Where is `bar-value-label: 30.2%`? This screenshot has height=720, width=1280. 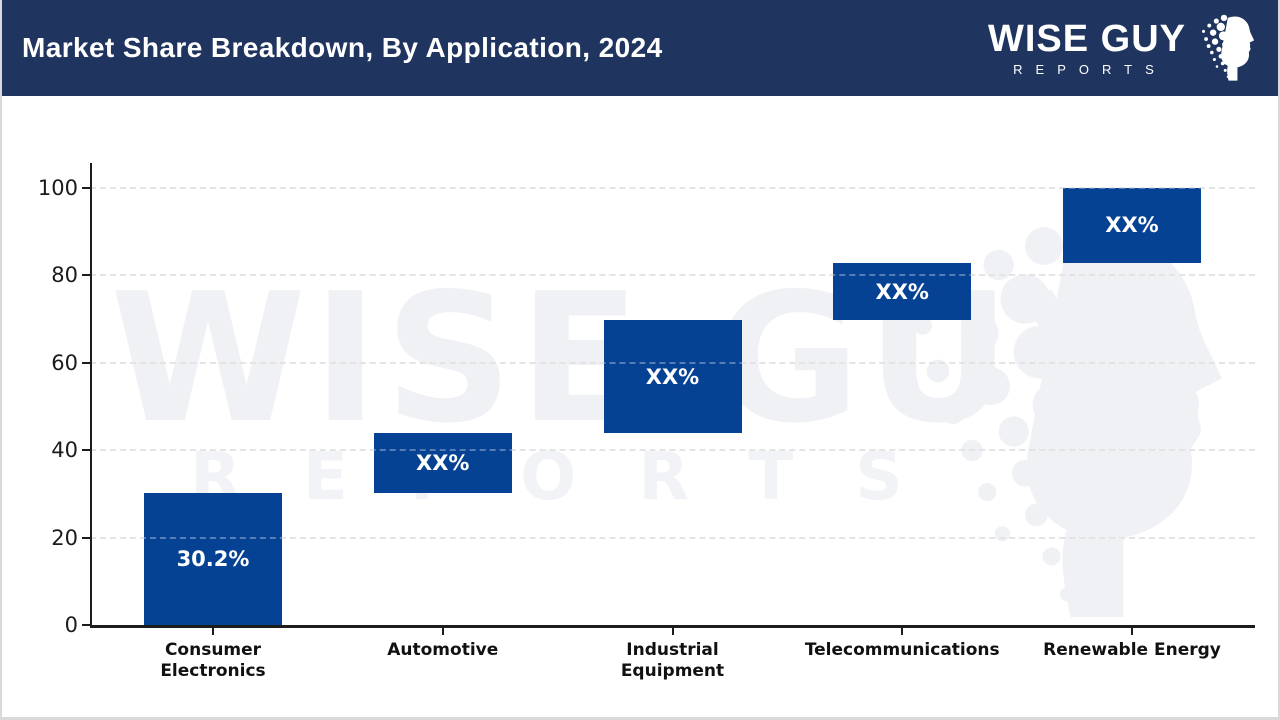
bar-value-label: 30.2% is located at coordinates (213, 558).